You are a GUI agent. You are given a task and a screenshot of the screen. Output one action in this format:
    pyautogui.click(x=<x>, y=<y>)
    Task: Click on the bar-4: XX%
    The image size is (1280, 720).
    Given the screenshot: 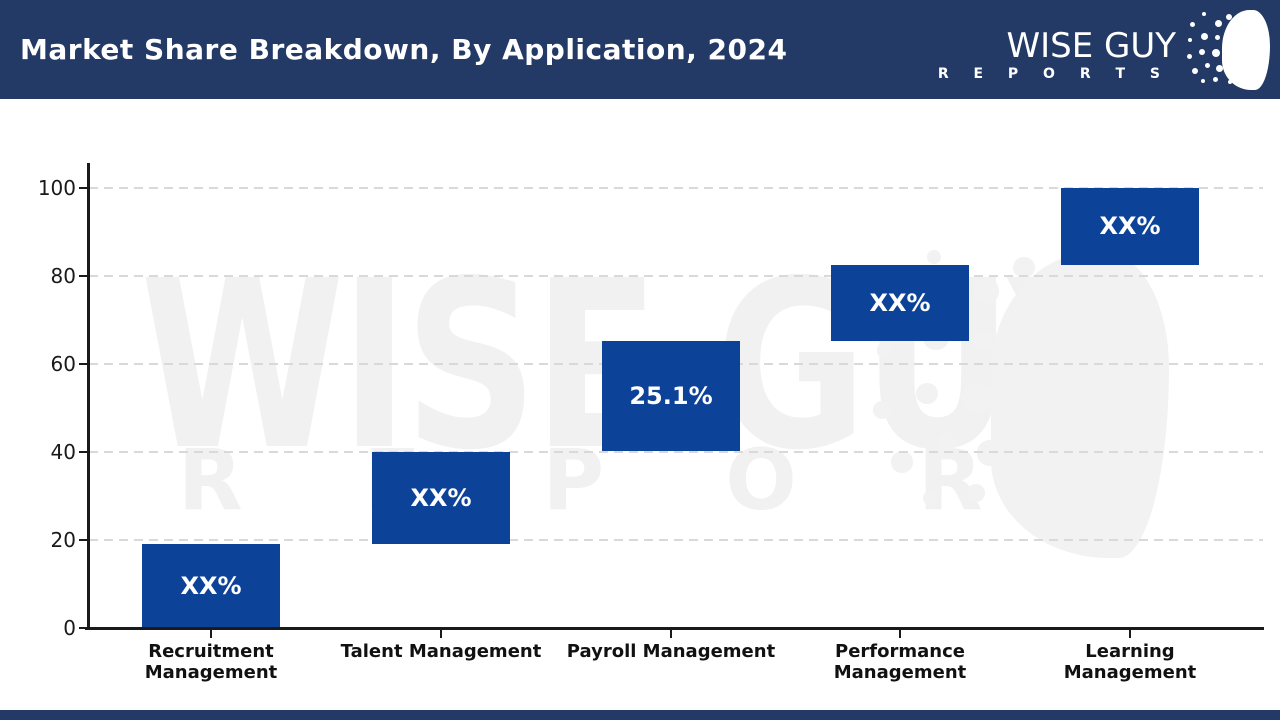 What is the action you would take?
    pyautogui.click(x=900, y=303)
    